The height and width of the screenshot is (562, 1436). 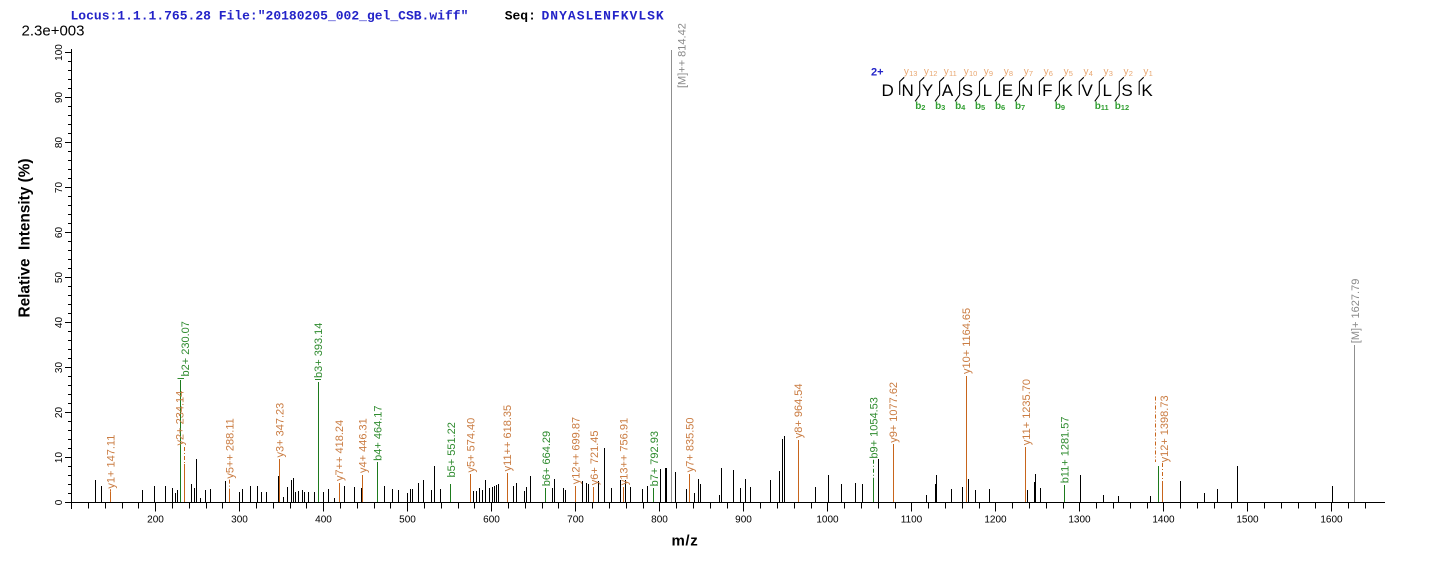 I want to click on svg-text: y13++ 756.91, so click(x=625, y=451).